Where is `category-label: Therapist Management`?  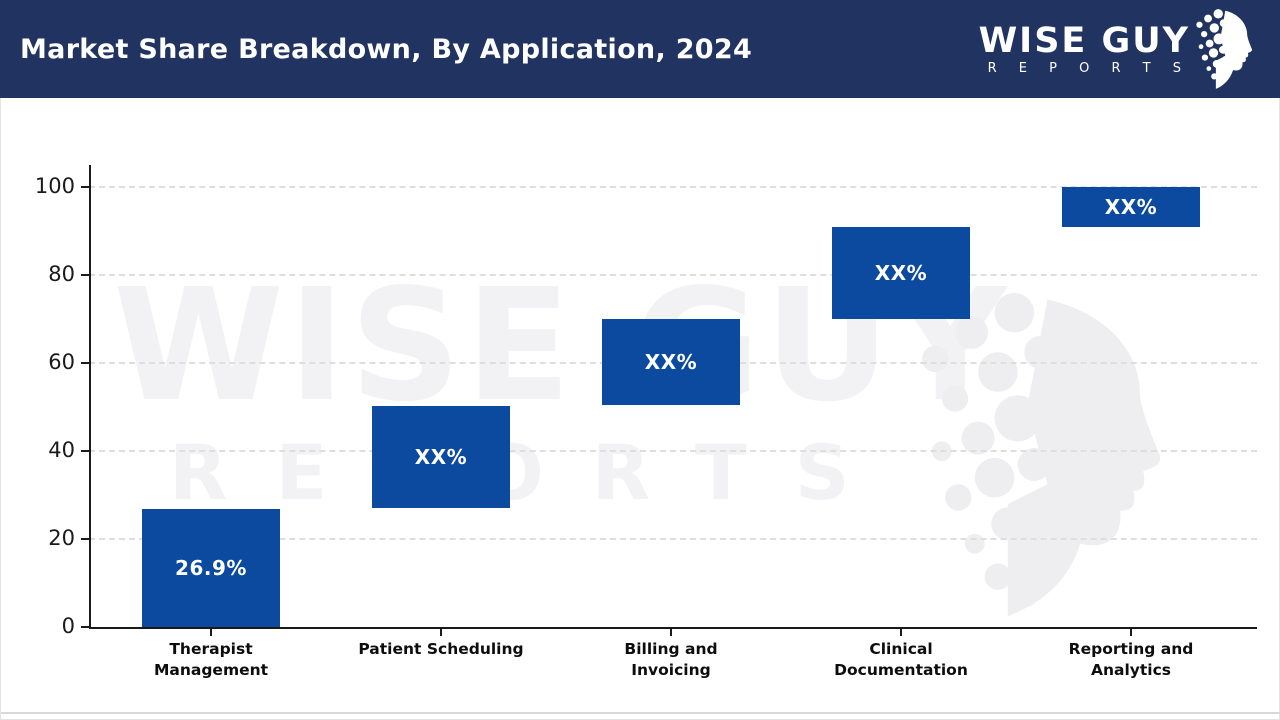 category-label: Therapist Management is located at coordinates (211, 659).